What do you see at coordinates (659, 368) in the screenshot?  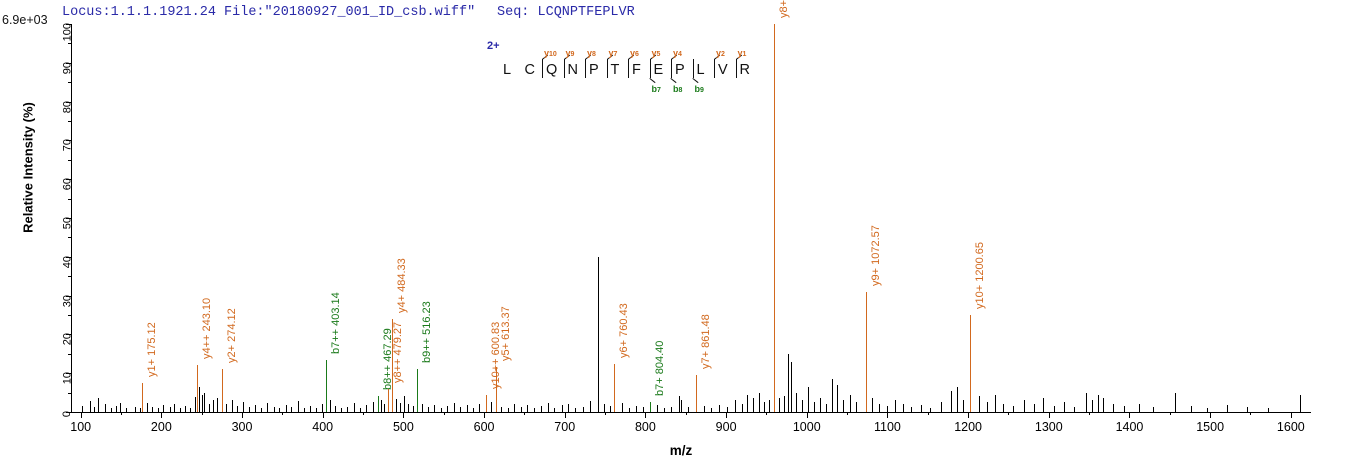 I see `peak-label: b7+ 804.40` at bounding box center [659, 368].